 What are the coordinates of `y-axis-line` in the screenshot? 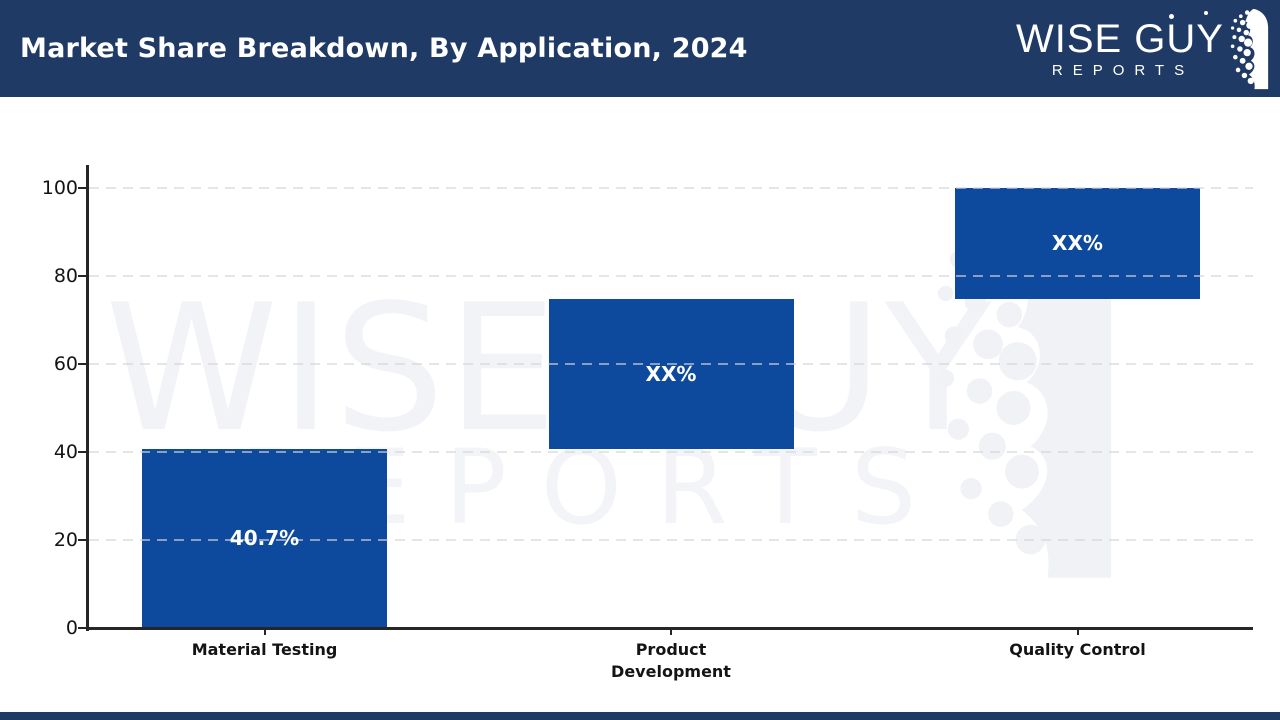 It's located at (87, 398).